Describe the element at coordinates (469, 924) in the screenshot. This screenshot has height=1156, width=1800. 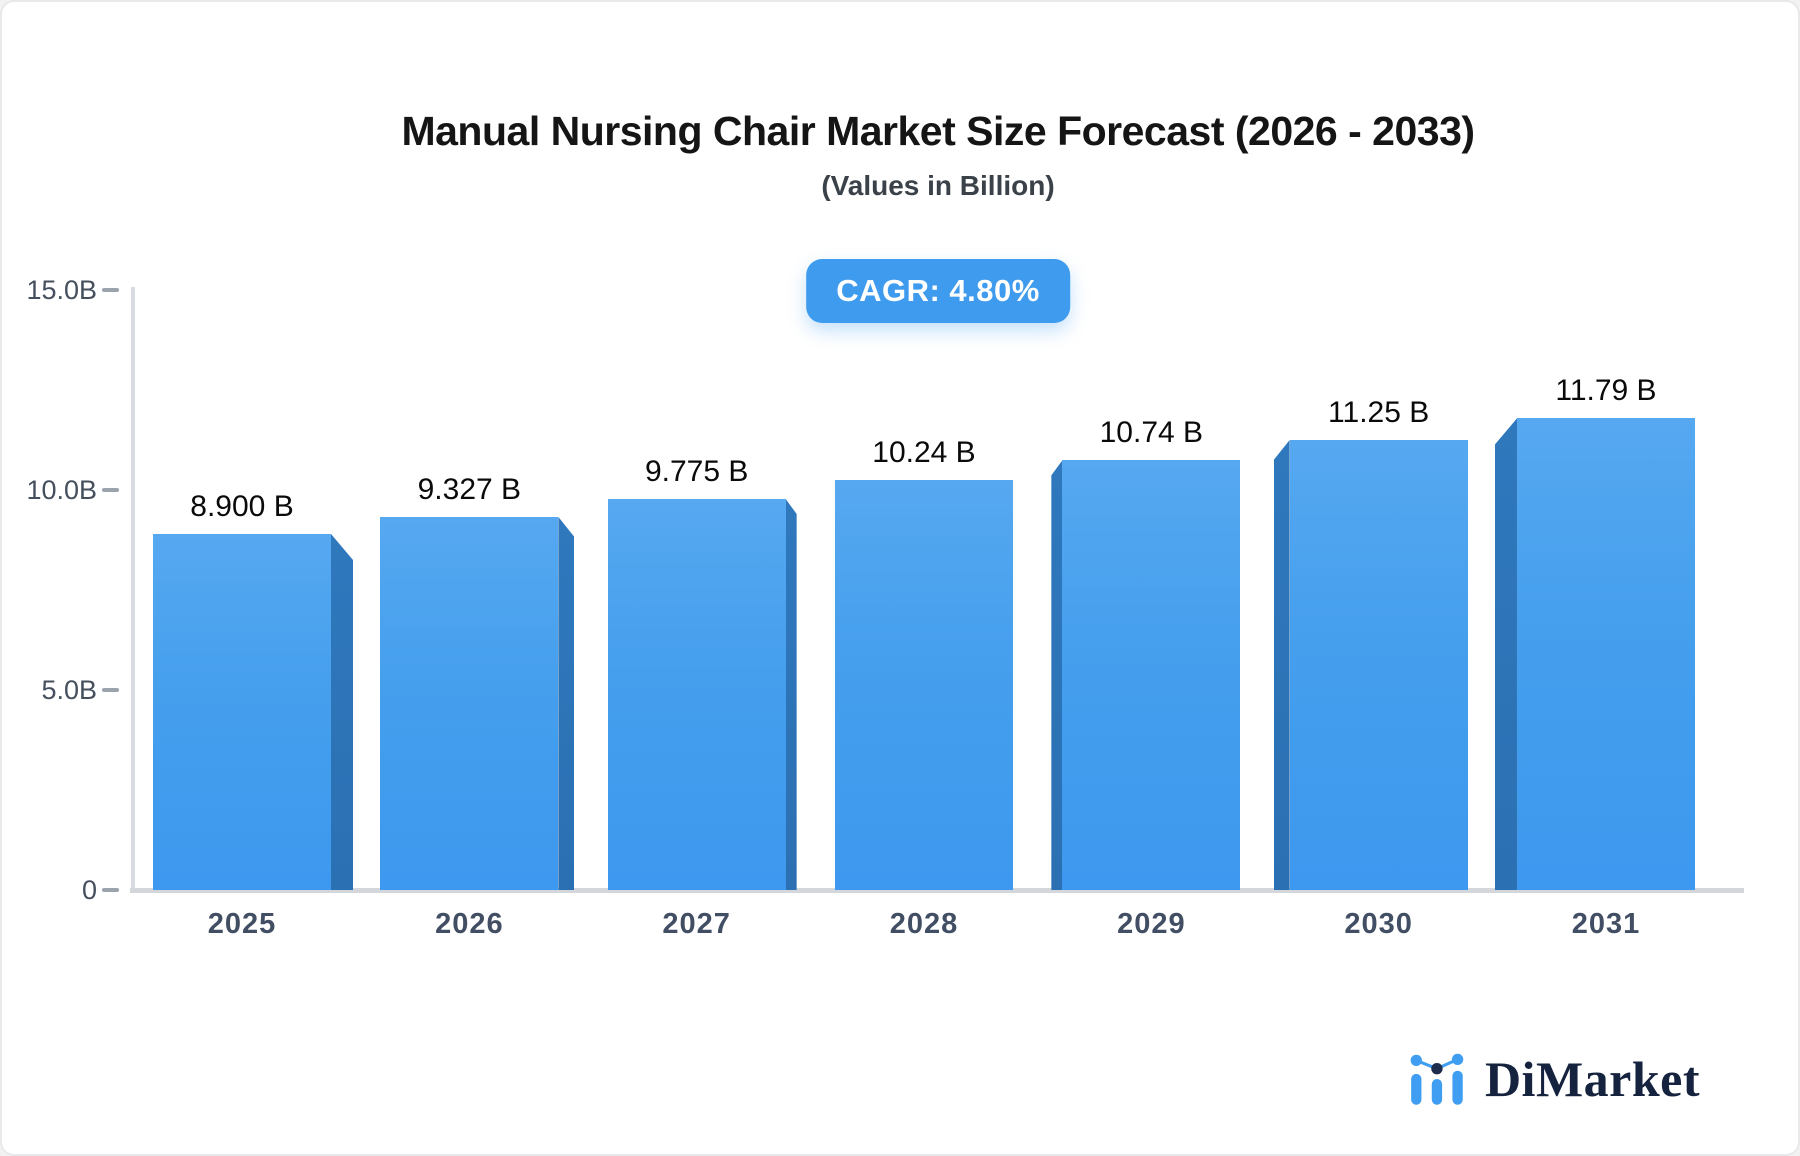
I see `x-axis-label-2026: 2026` at that location.